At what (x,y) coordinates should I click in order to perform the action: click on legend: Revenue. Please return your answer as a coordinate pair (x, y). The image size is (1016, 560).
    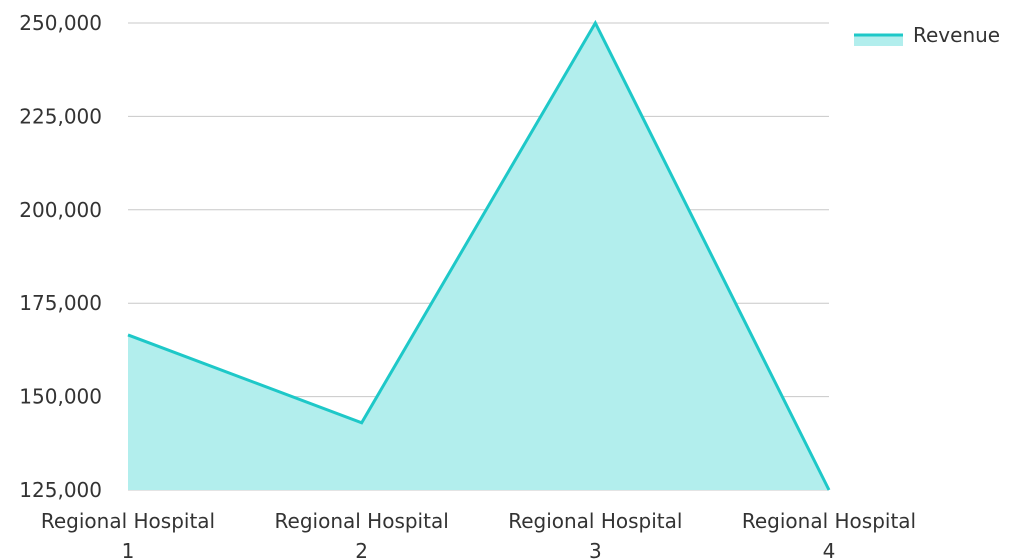
    Looking at the image, I should click on (927, 35).